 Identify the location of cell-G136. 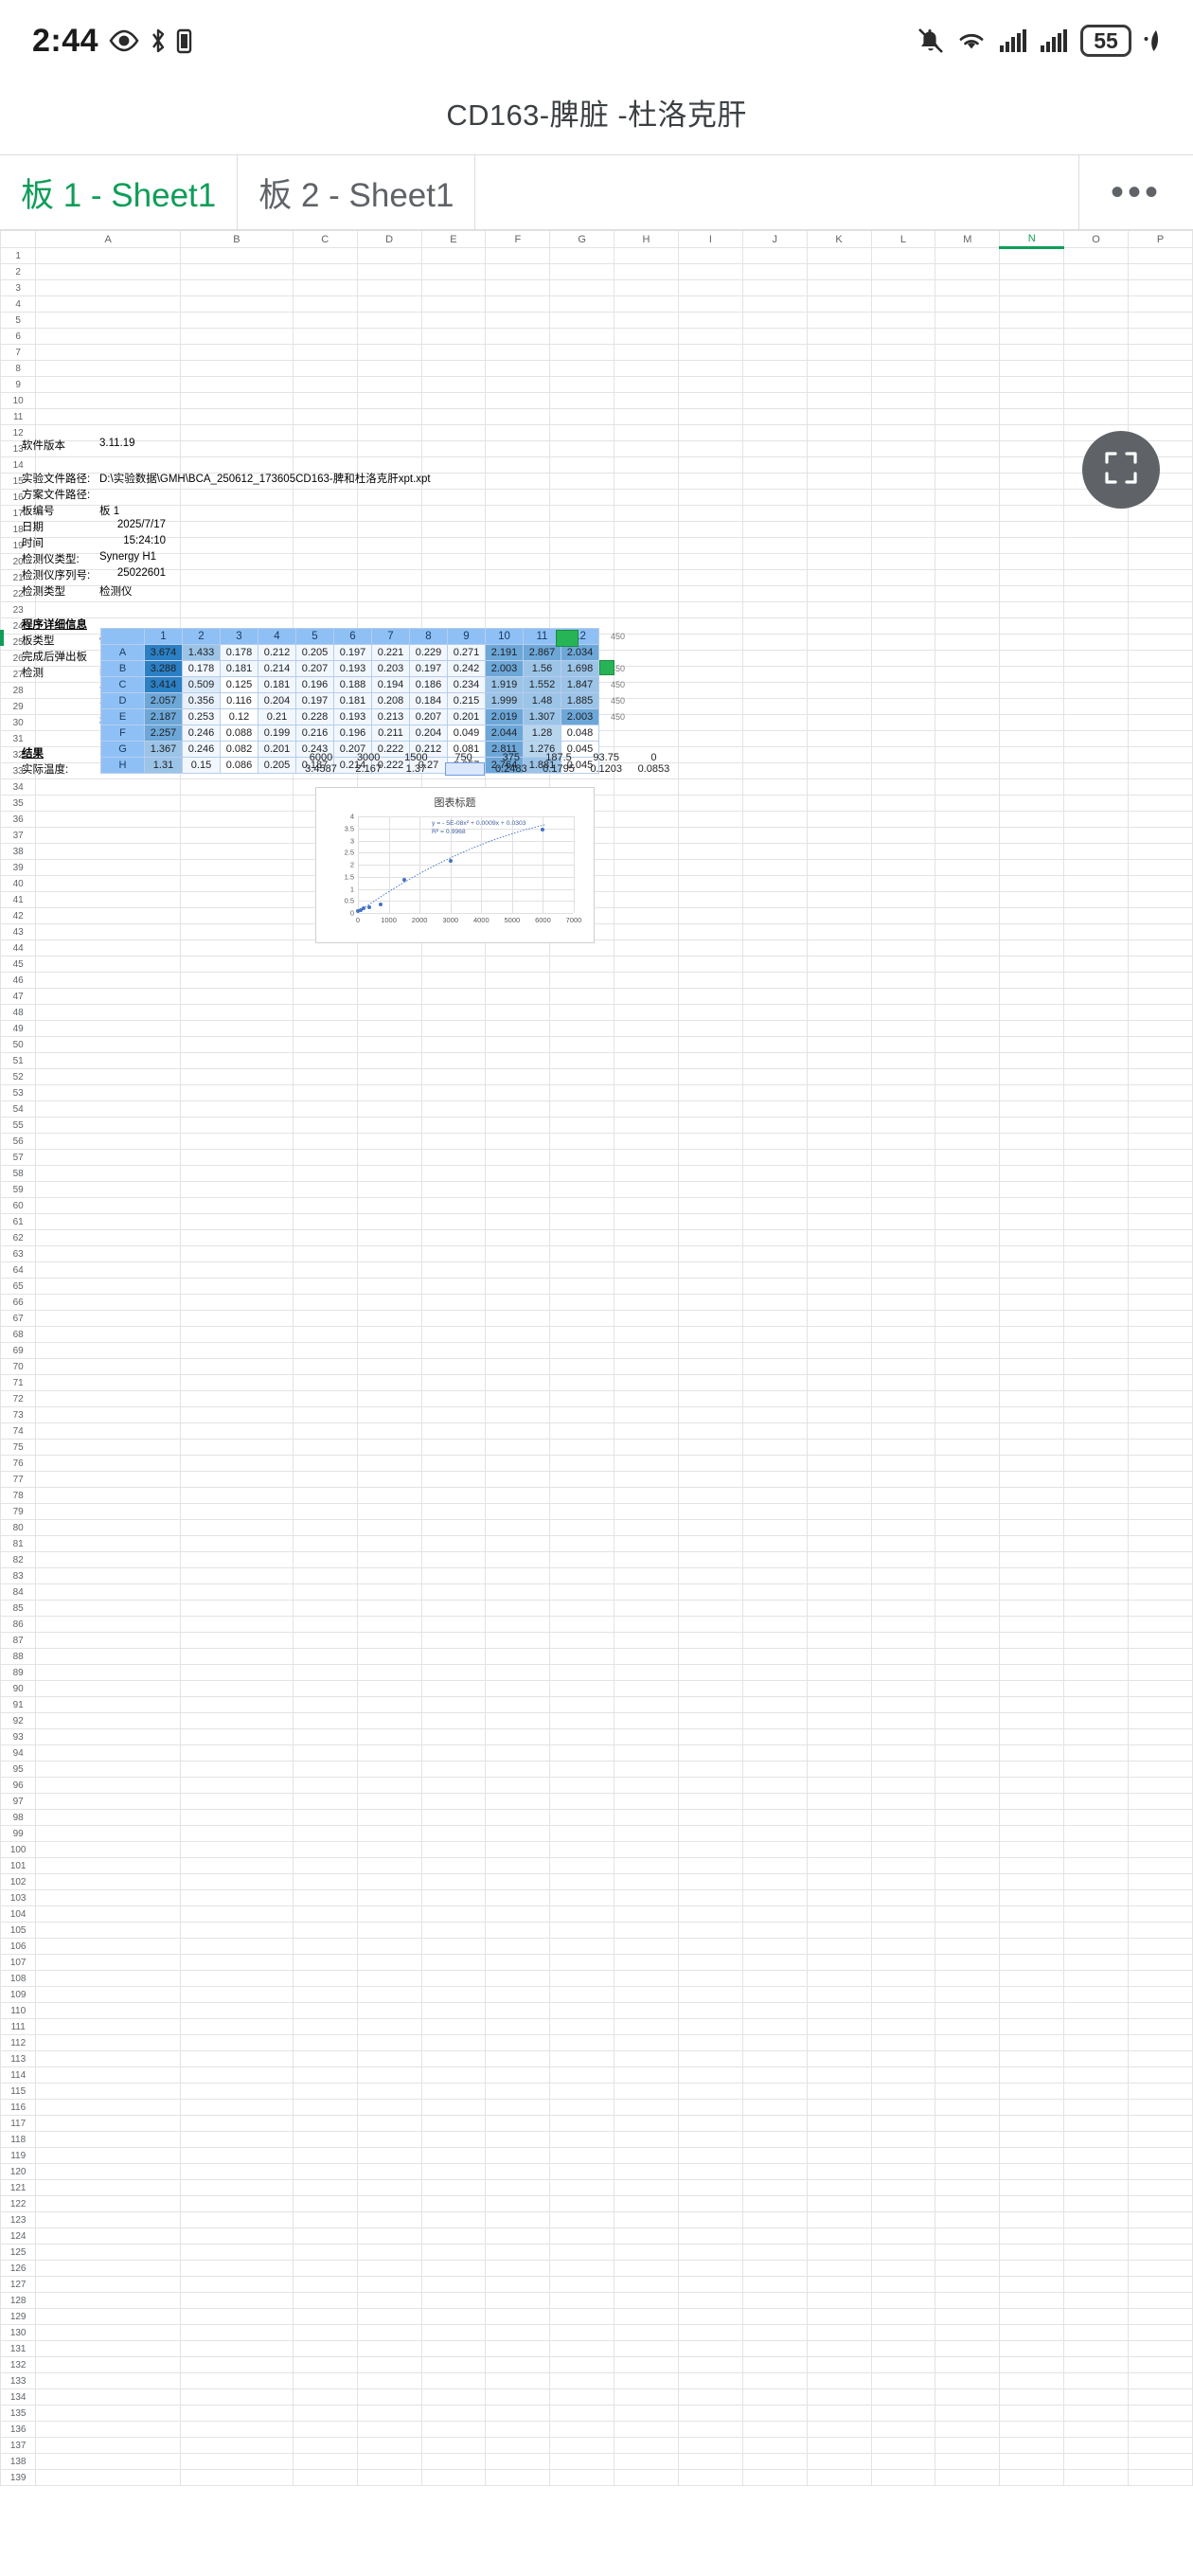
(582, 2429).